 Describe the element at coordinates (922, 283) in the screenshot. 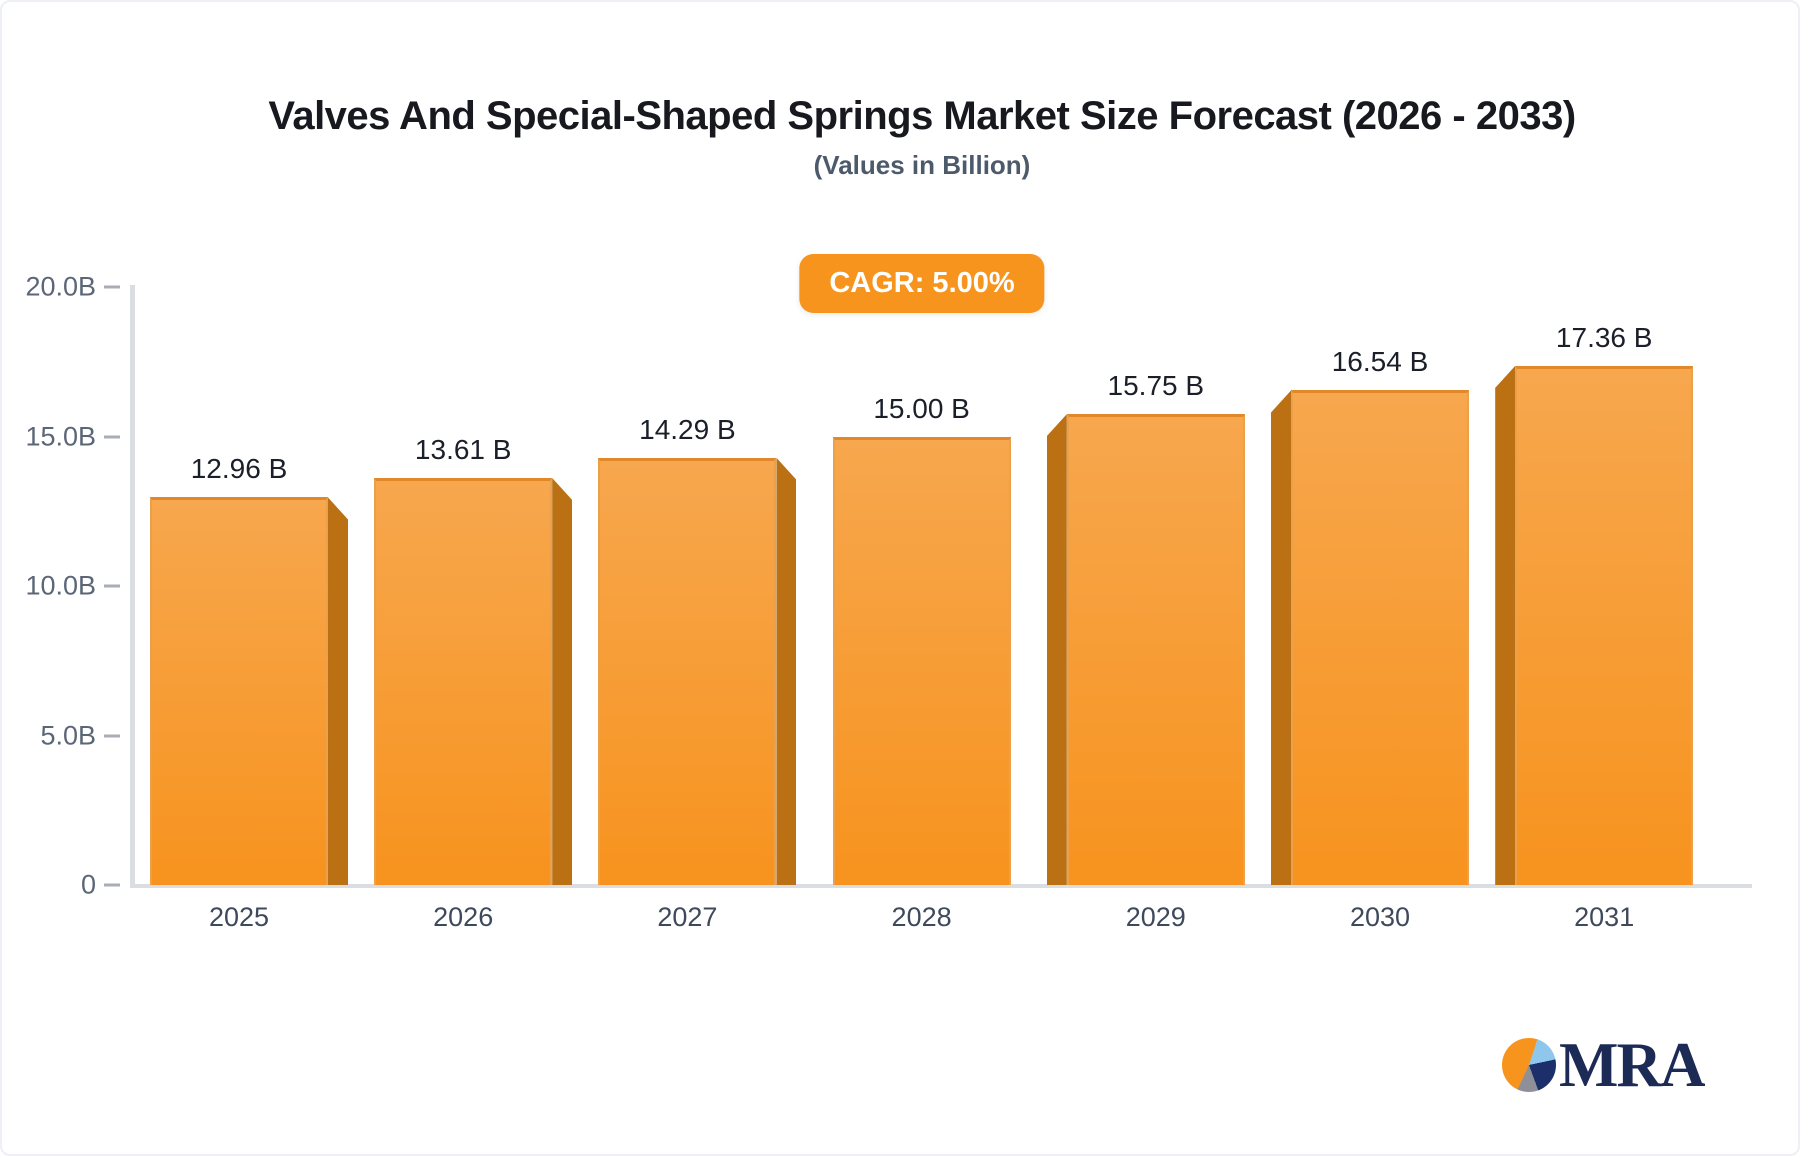

I see `cagr-badge: CAGR: 5.00%` at that location.